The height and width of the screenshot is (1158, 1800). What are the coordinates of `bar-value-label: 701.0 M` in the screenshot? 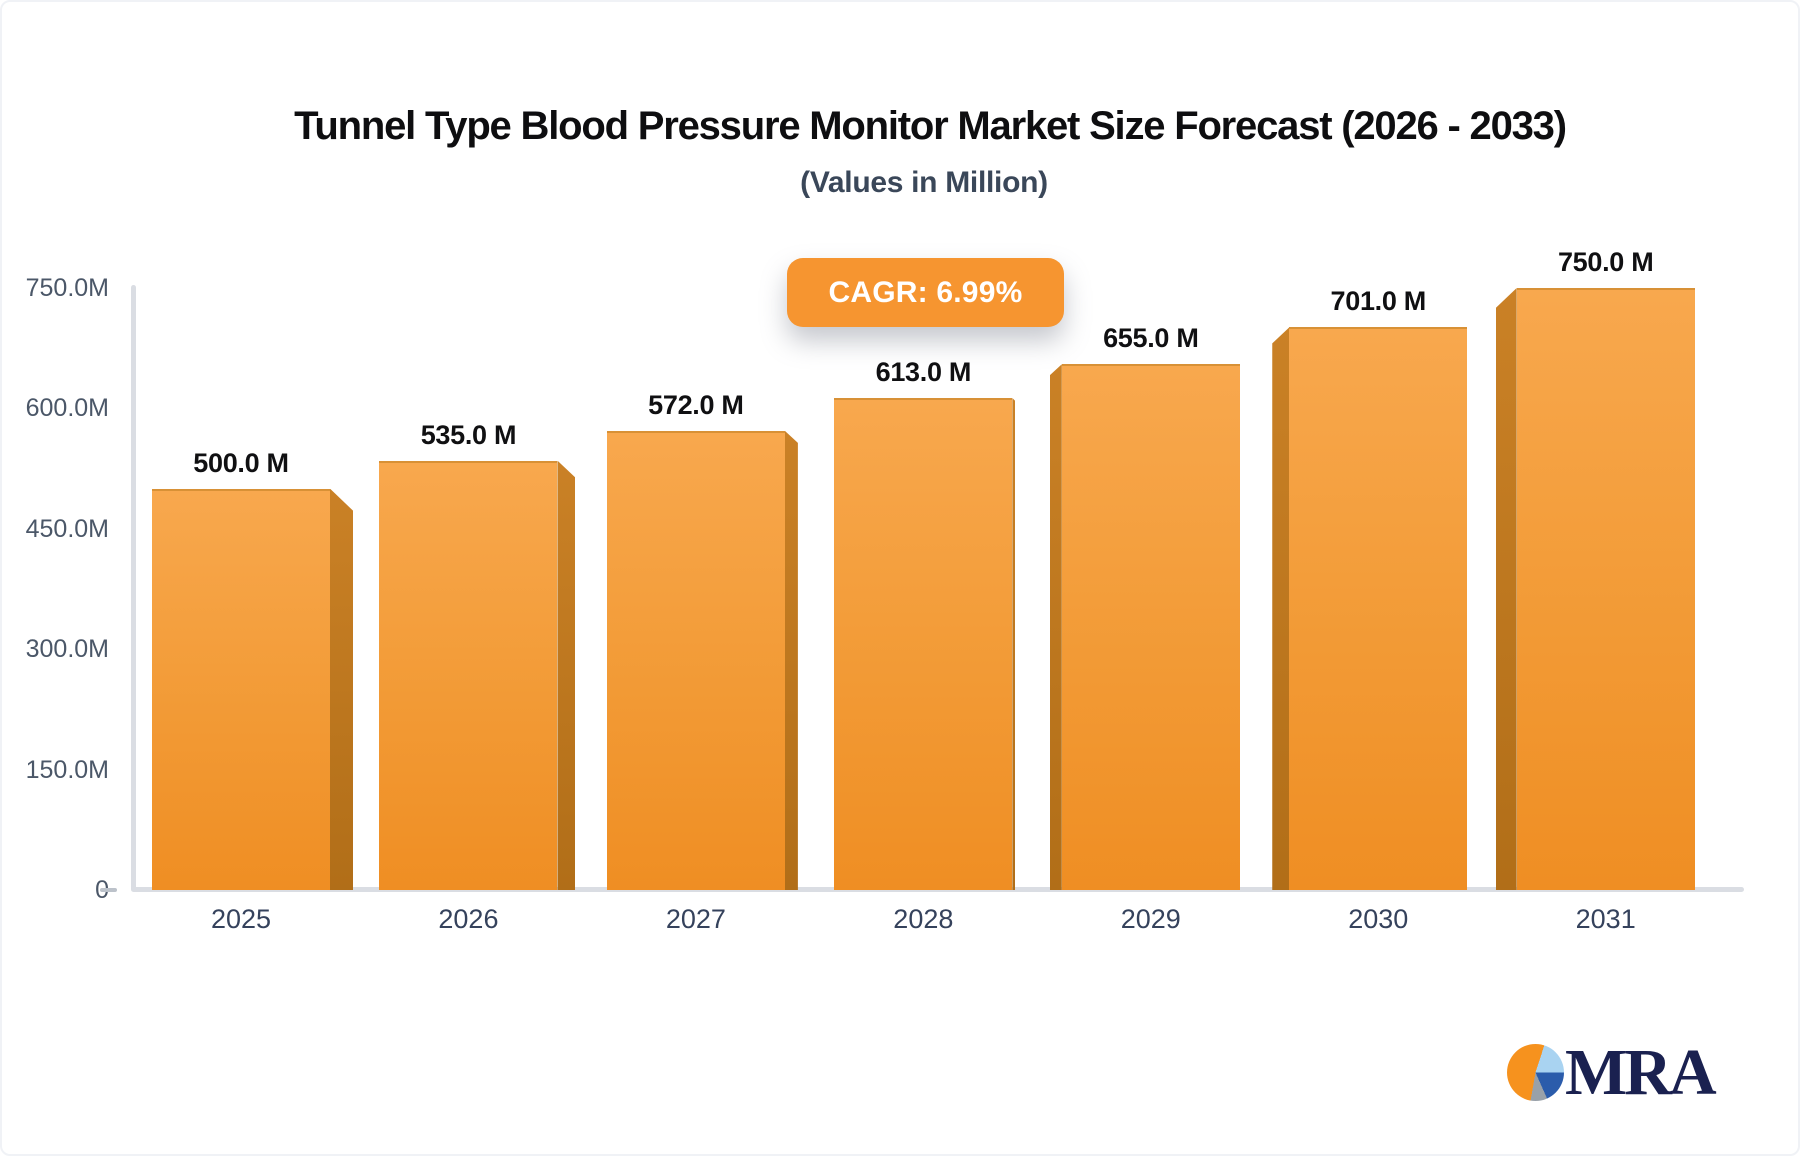 It's located at (1378, 301).